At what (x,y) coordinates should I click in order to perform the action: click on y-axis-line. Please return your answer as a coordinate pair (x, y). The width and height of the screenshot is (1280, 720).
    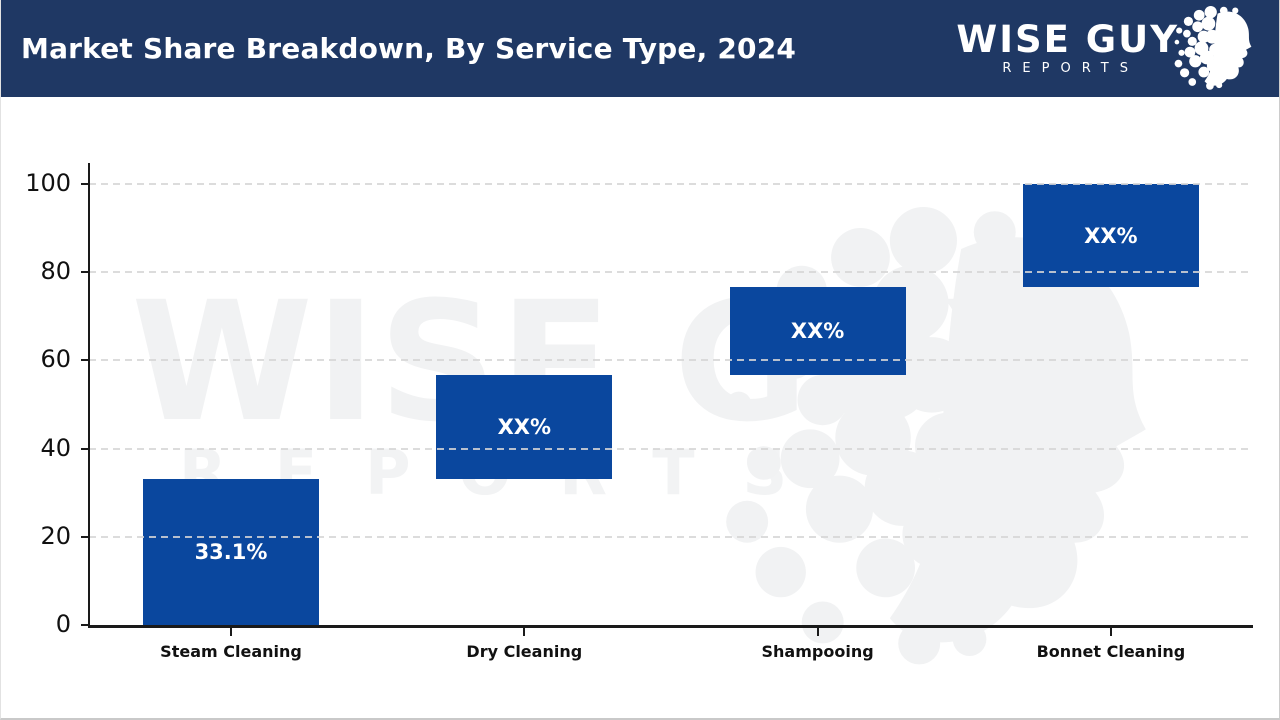
    Looking at the image, I should click on (89, 395).